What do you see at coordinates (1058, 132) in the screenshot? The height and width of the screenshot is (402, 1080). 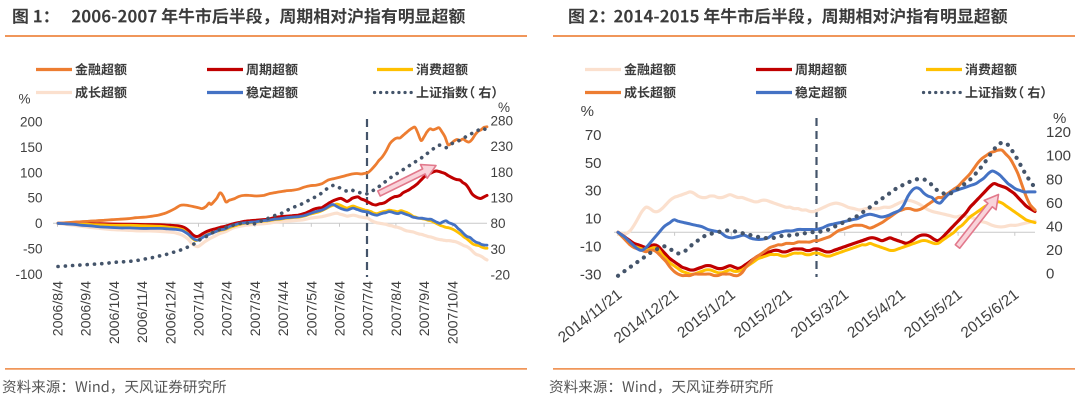 I see `svg-text: 120` at bounding box center [1058, 132].